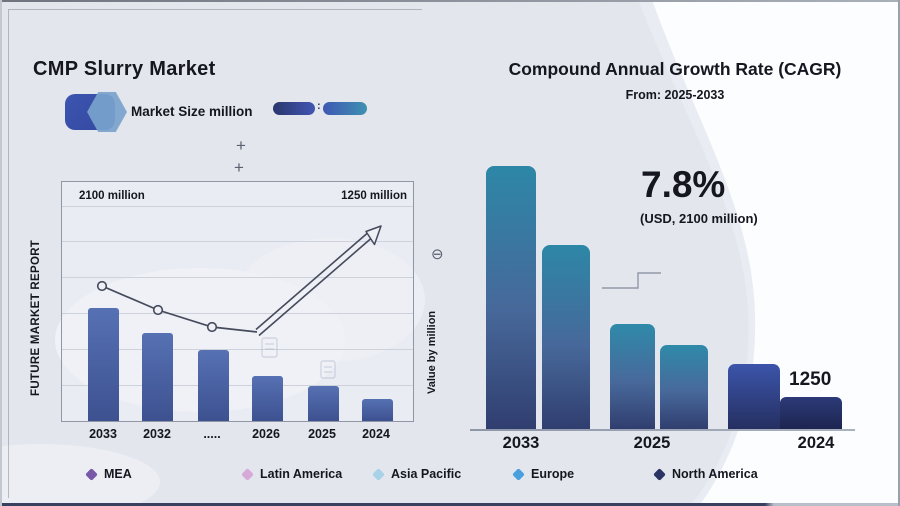 The height and width of the screenshot is (506, 900). I want to click on cagr-note: (USD, 2100 million), so click(699, 218).